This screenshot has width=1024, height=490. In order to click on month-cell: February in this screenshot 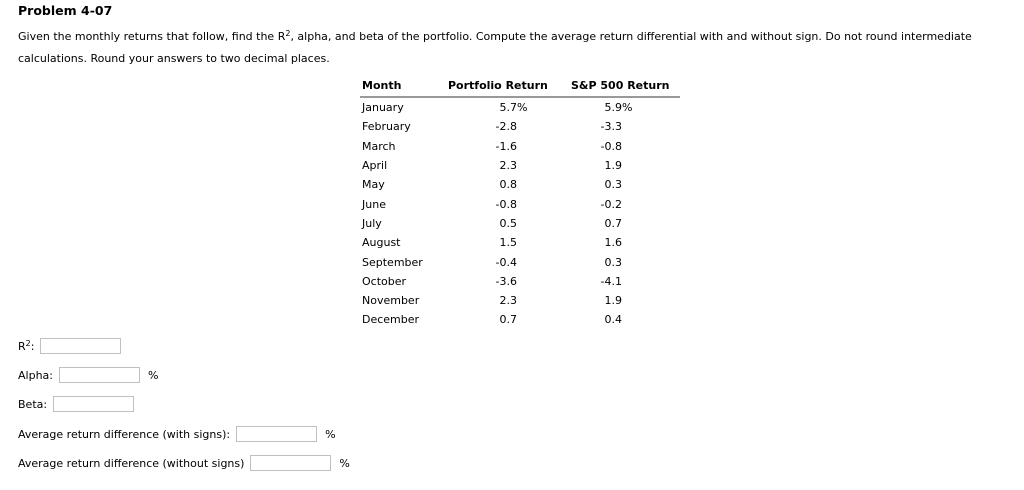, I will do `click(386, 127)`.